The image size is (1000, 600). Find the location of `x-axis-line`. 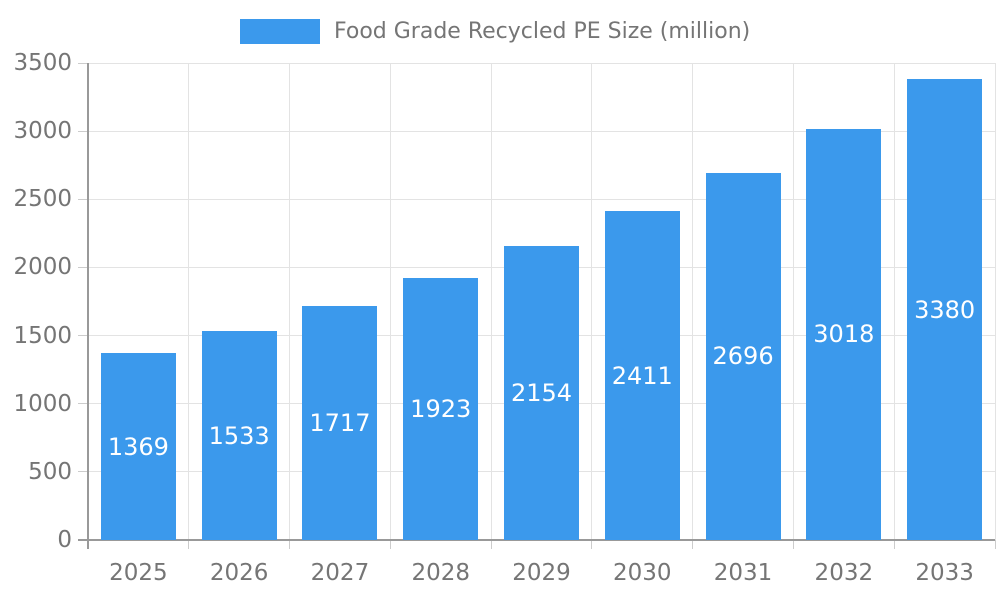

x-axis-line is located at coordinates (536, 540).